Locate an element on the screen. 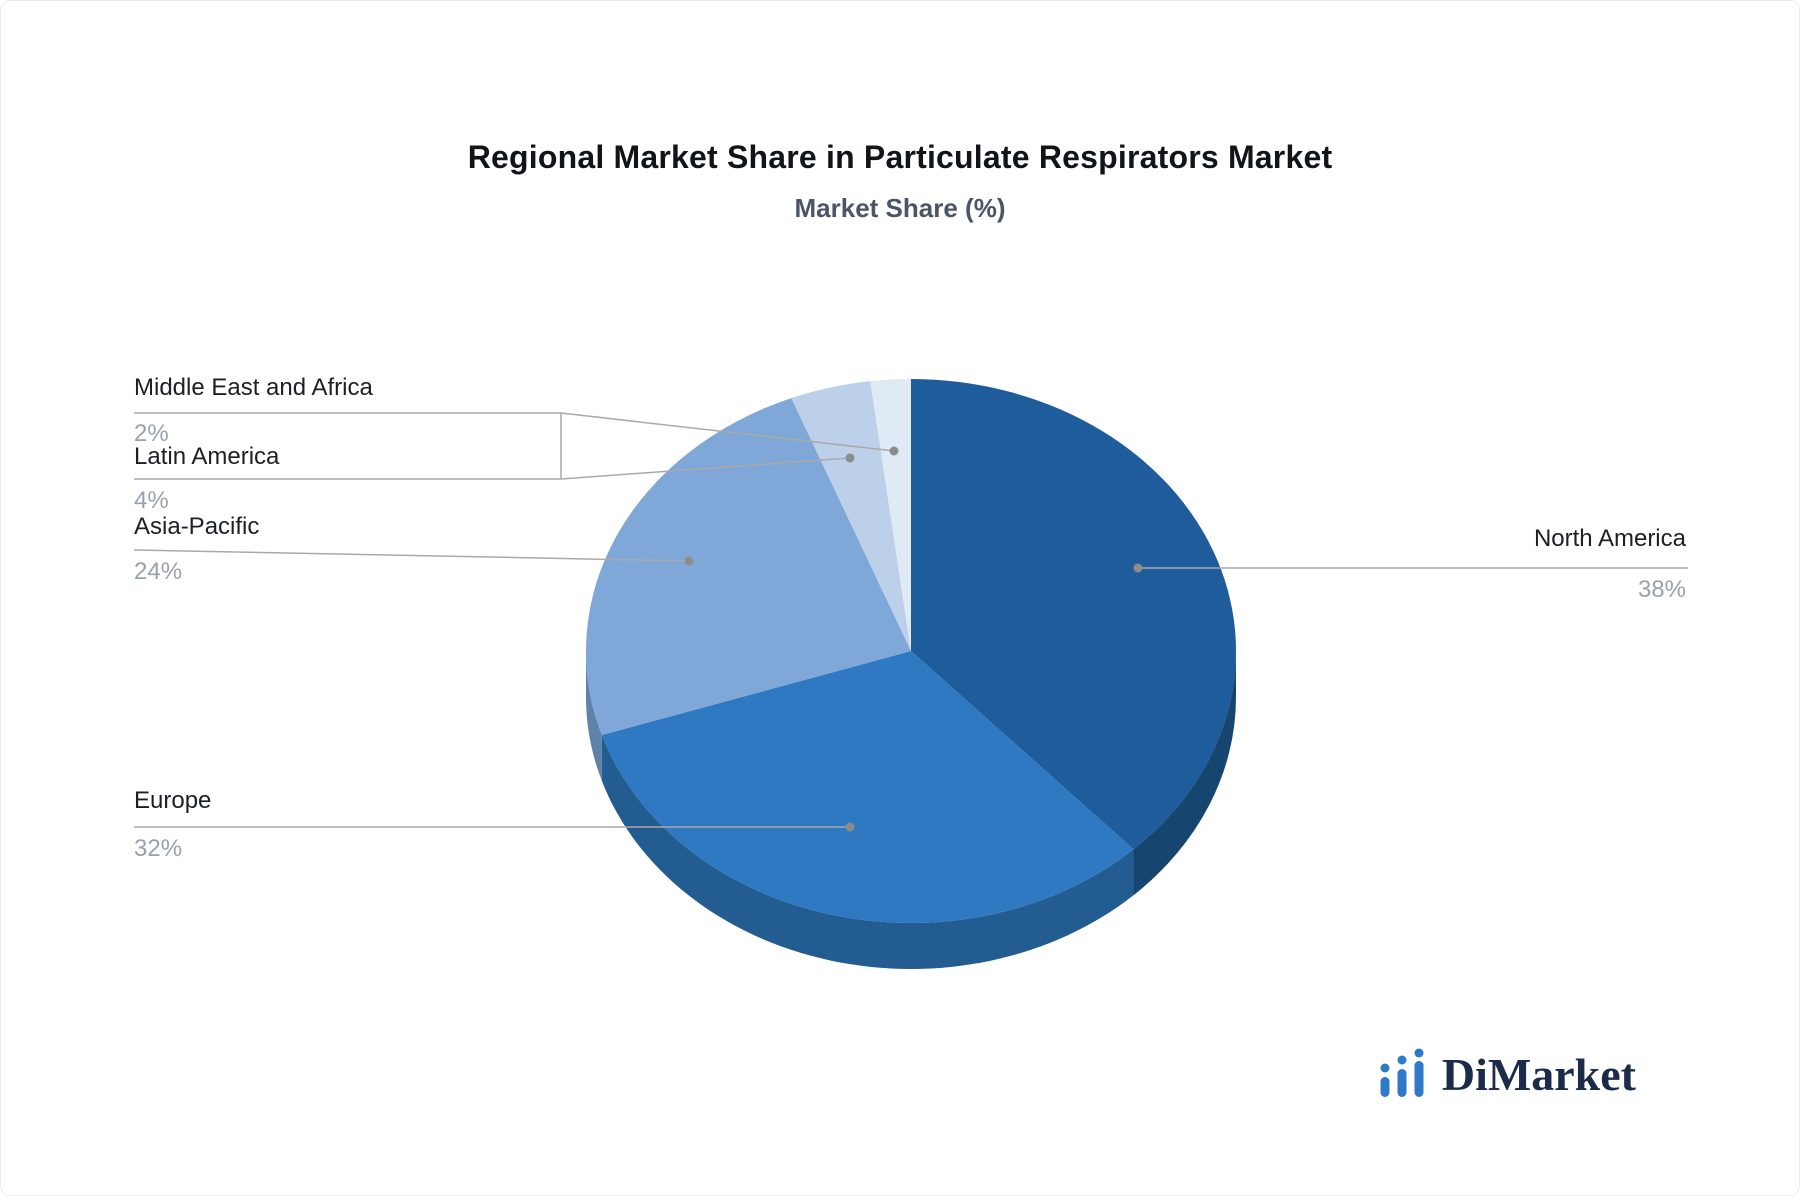 This screenshot has height=1196, width=1800. dot-europe is located at coordinates (850, 827).